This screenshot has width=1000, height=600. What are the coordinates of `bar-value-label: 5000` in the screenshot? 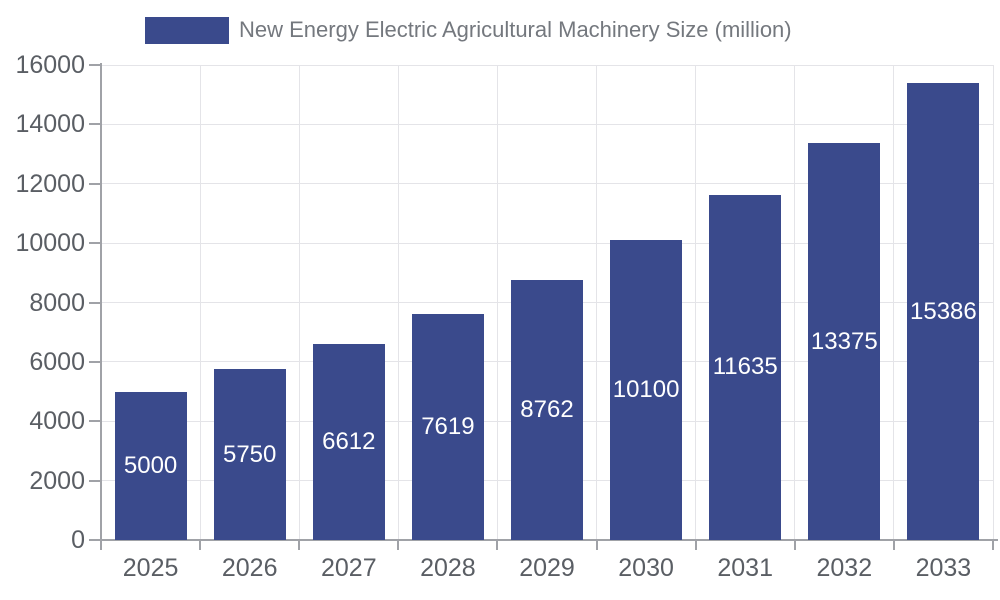 It's located at (150, 465).